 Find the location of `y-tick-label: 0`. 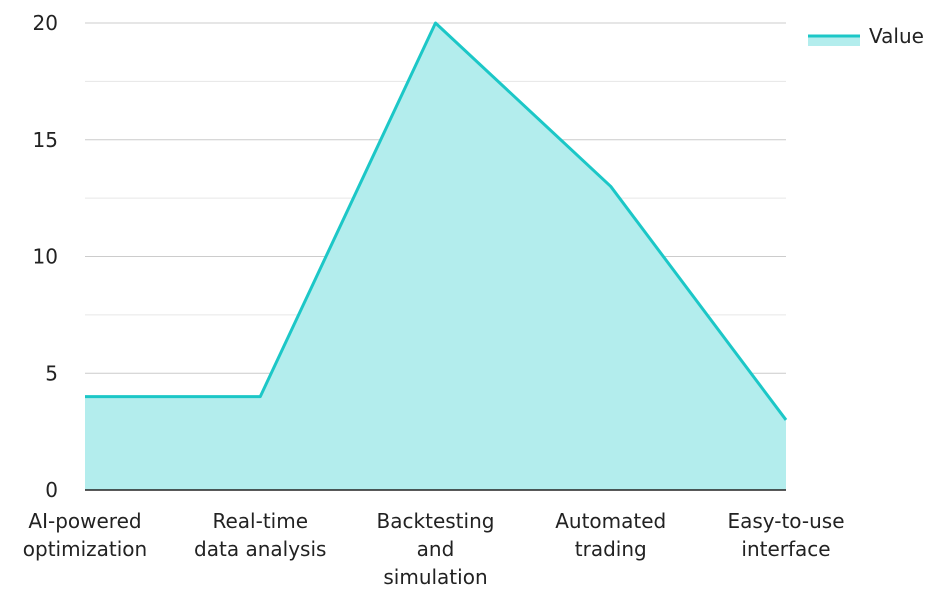

y-tick-label: 0 is located at coordinates (51, 490).